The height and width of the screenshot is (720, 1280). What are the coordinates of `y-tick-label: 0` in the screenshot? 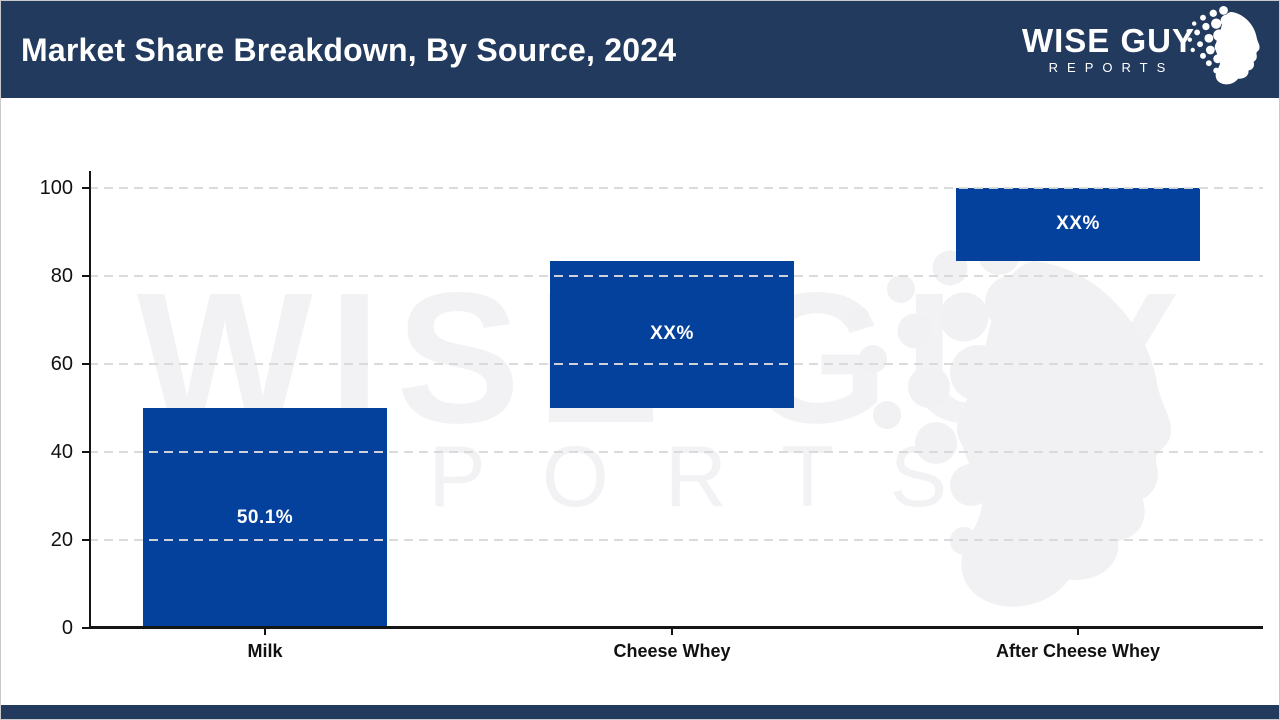 It's located at (67, 628).